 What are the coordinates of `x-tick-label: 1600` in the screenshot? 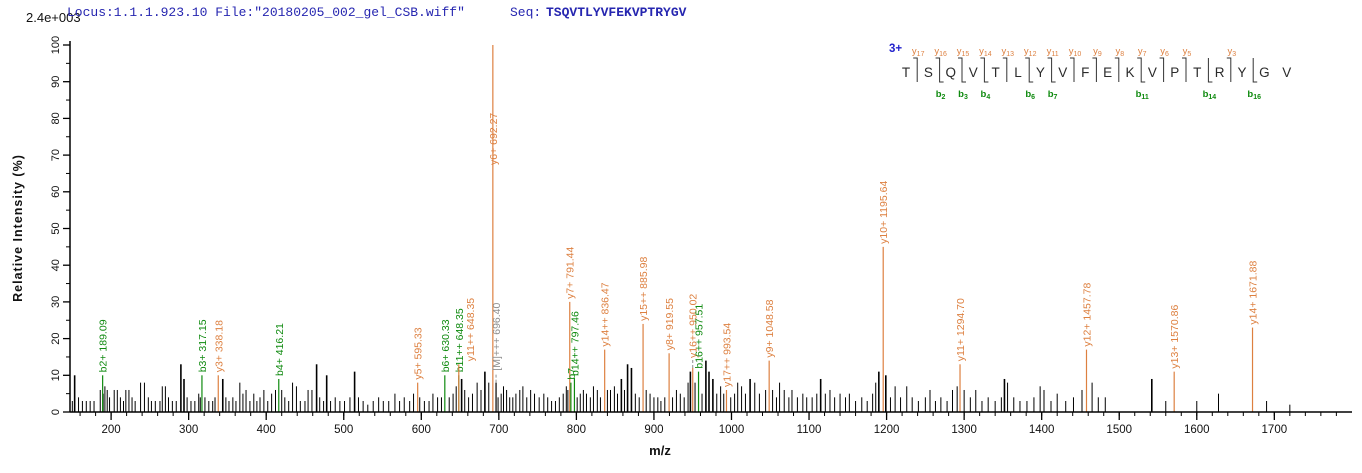 It's located at (1197, 430).